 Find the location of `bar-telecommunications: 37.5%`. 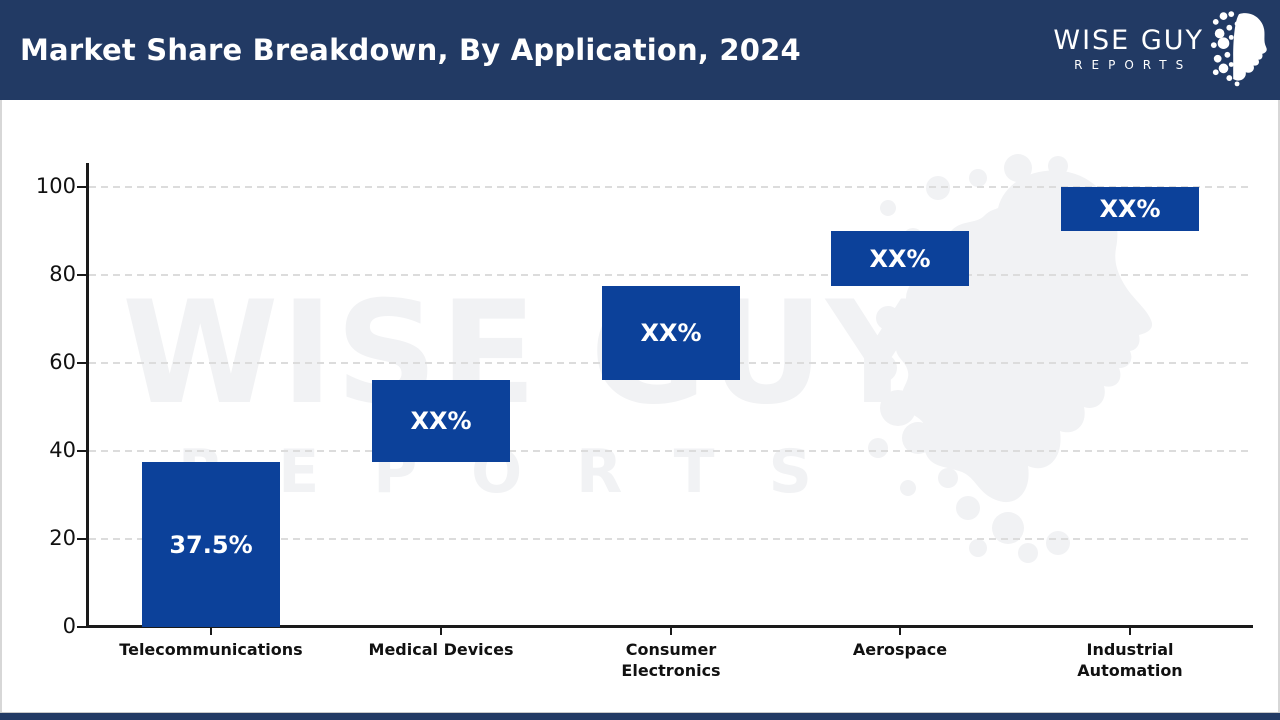

bar-telecommunications: 37.5% is located at coordinates (211, 544).